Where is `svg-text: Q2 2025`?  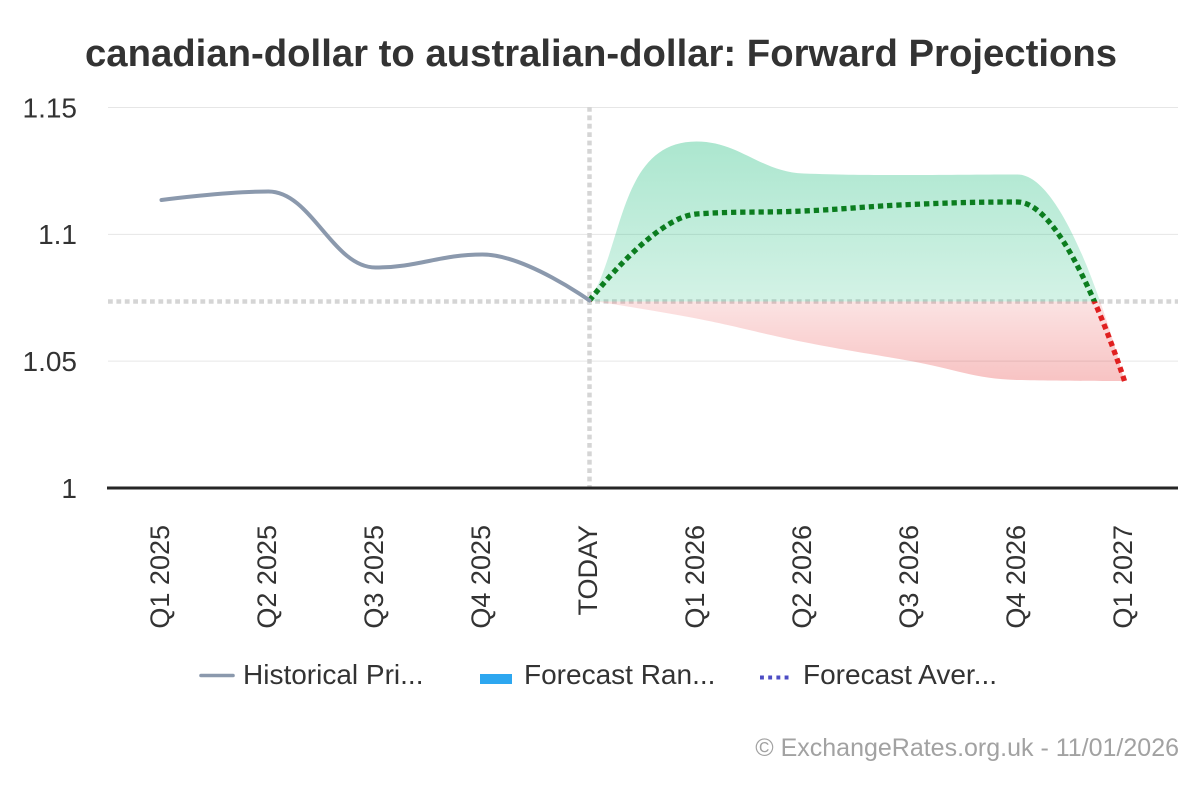 svg-text: Q2 2025 is located at coordinates (267, 577).